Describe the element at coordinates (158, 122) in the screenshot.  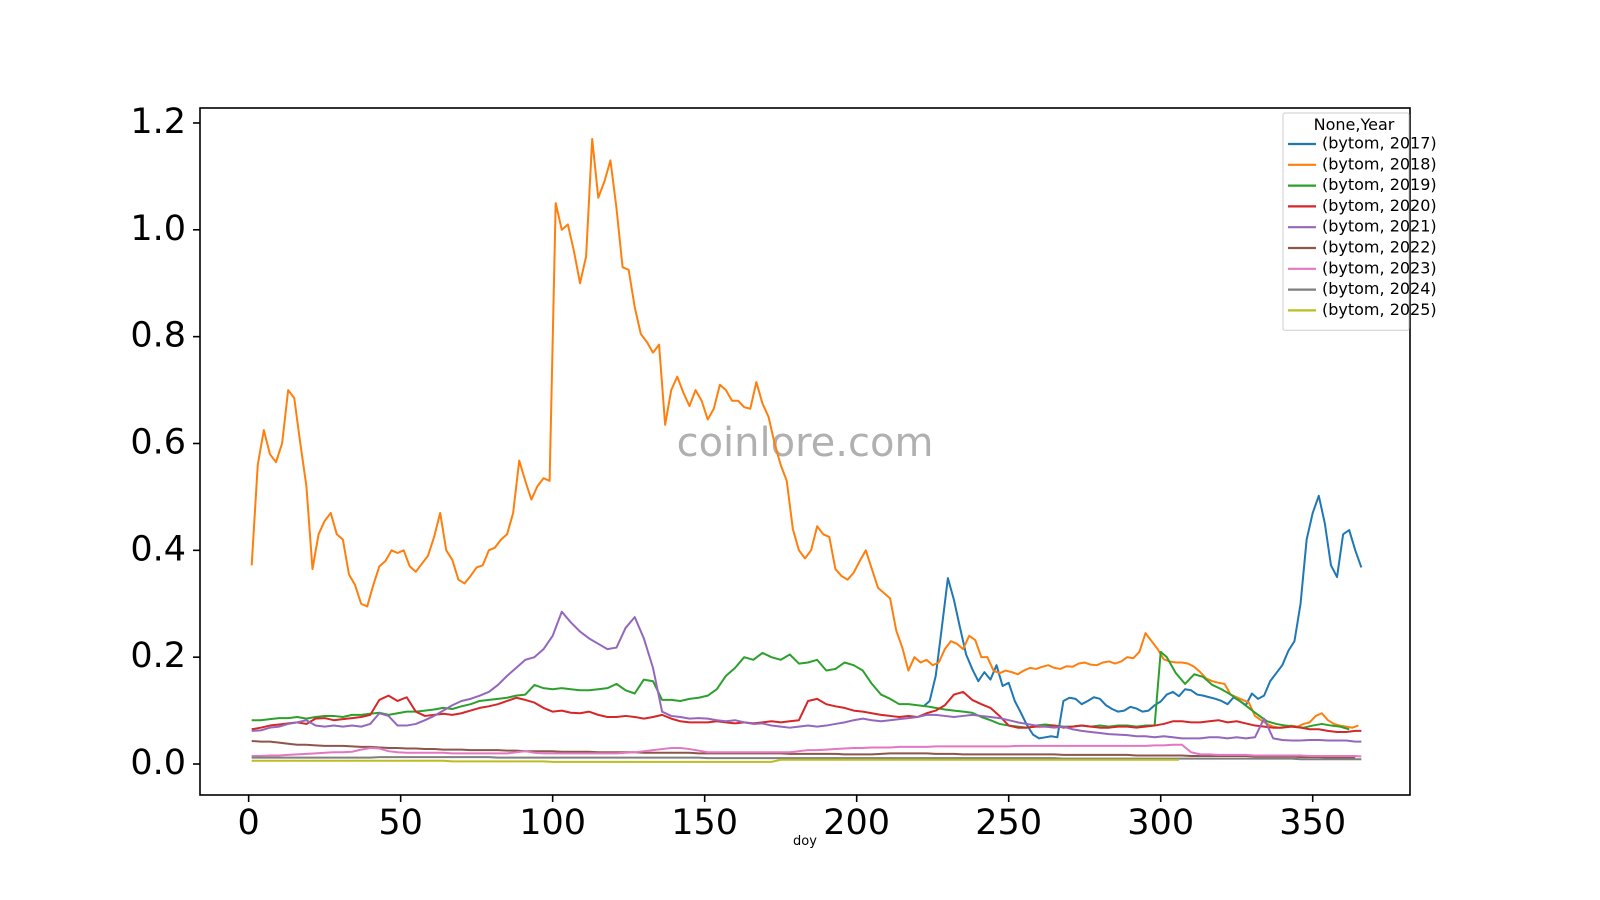
I see `y-tick-label: 1.2` at that location.